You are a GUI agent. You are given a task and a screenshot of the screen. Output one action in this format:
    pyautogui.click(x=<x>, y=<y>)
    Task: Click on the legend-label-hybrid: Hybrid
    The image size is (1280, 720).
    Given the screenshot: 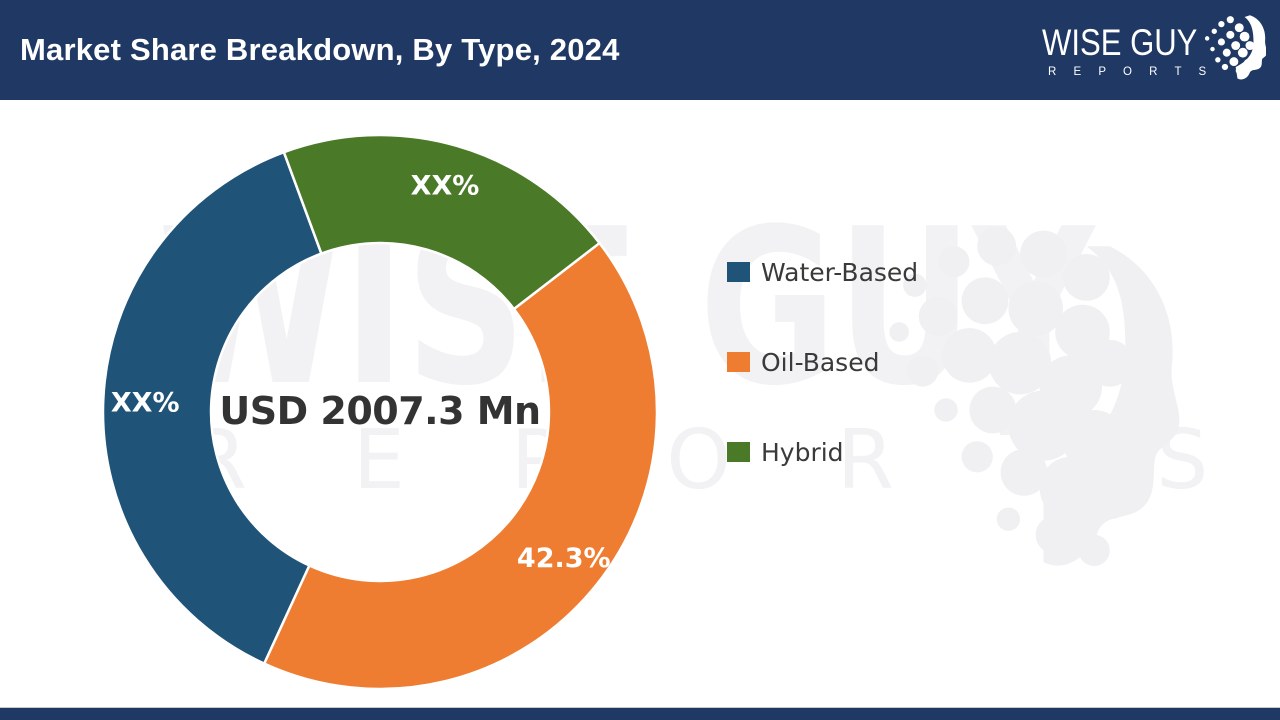 What is the action you would take?
    pyautogui.click(x=802, y=452)
    